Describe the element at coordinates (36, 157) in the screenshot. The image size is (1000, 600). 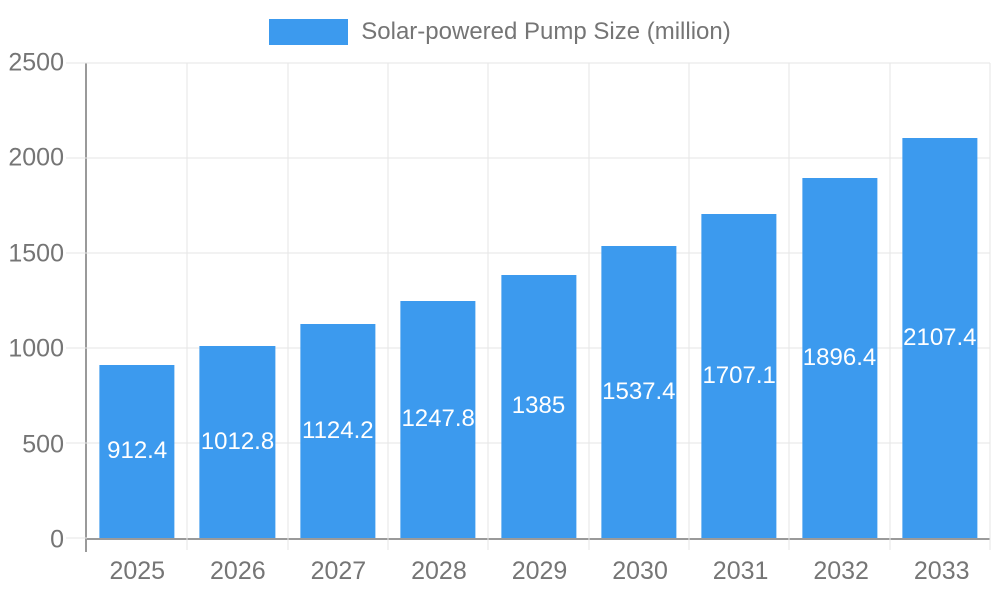
I see `y-axis-tick-label: 2000` at that location.